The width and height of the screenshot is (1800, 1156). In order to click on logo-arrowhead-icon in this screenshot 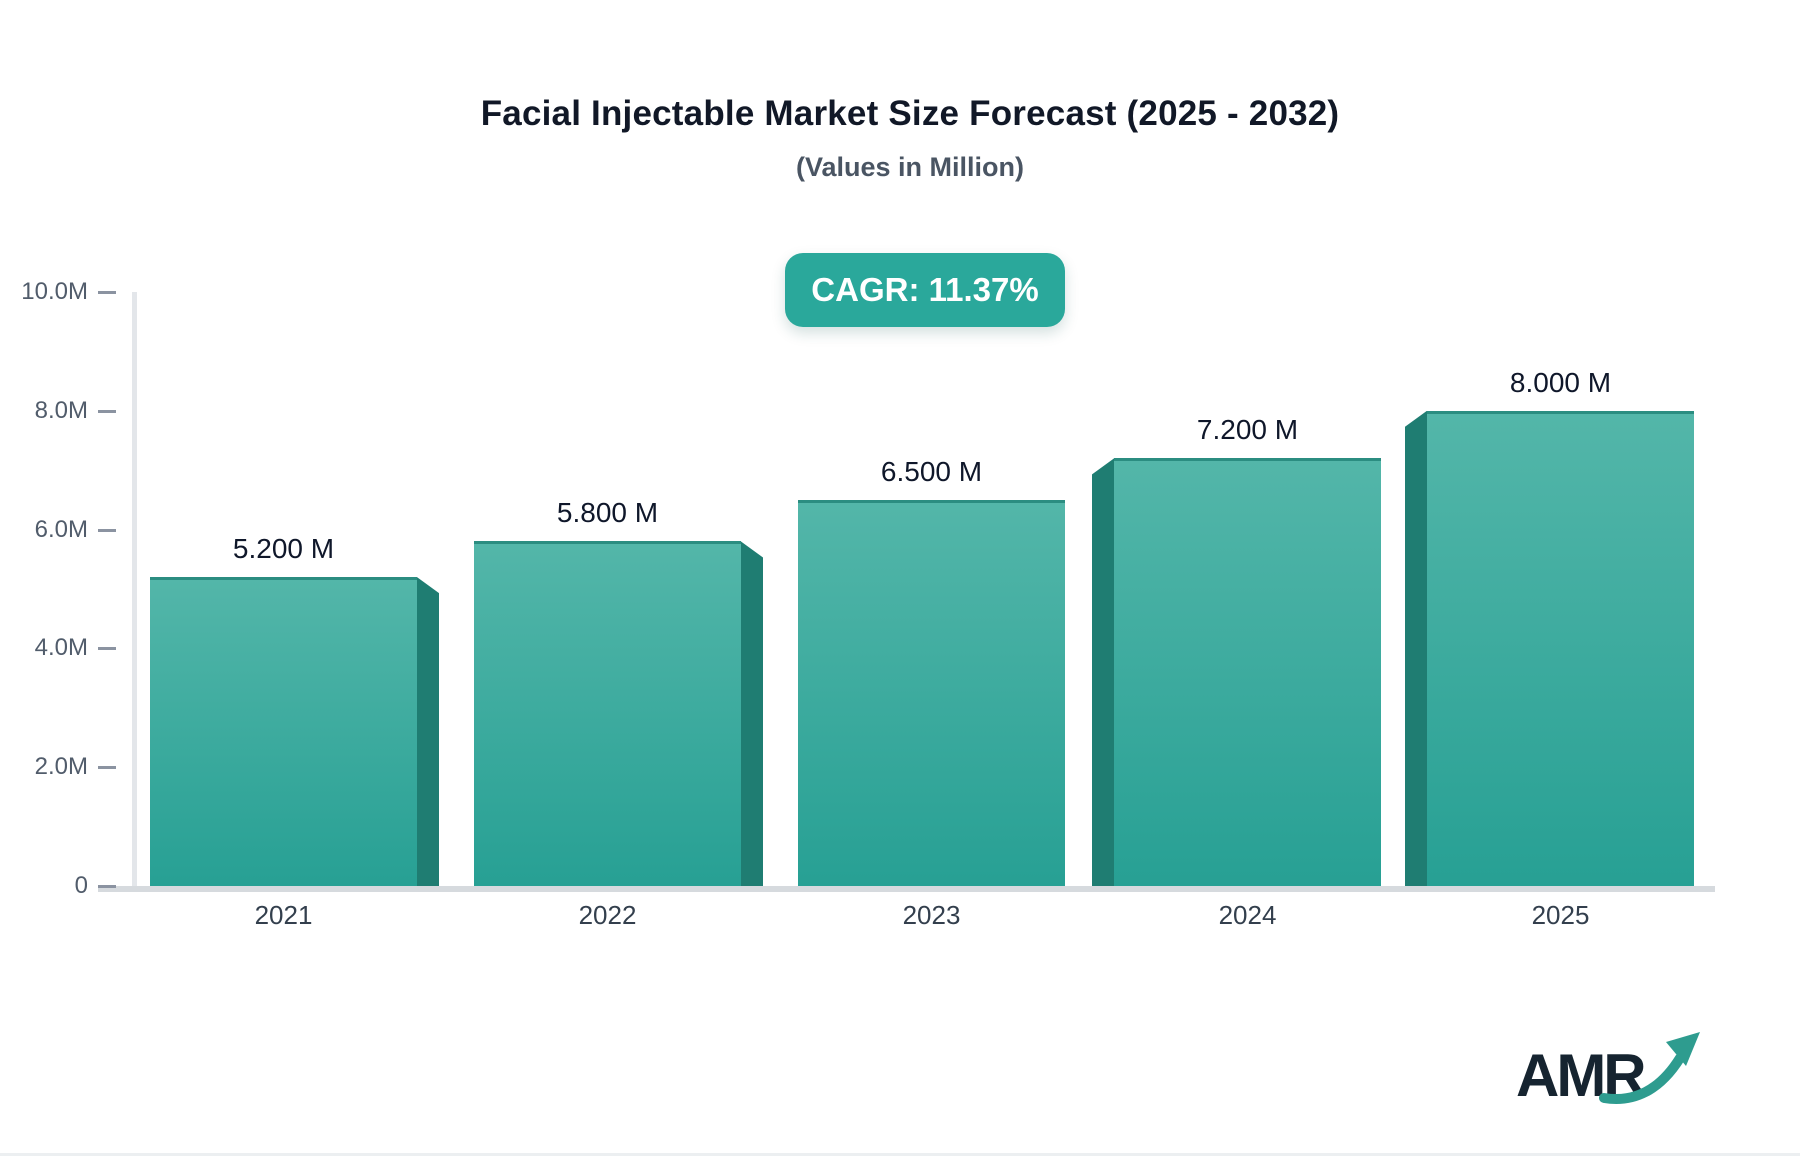, I will do `click(1683, 1049)`.